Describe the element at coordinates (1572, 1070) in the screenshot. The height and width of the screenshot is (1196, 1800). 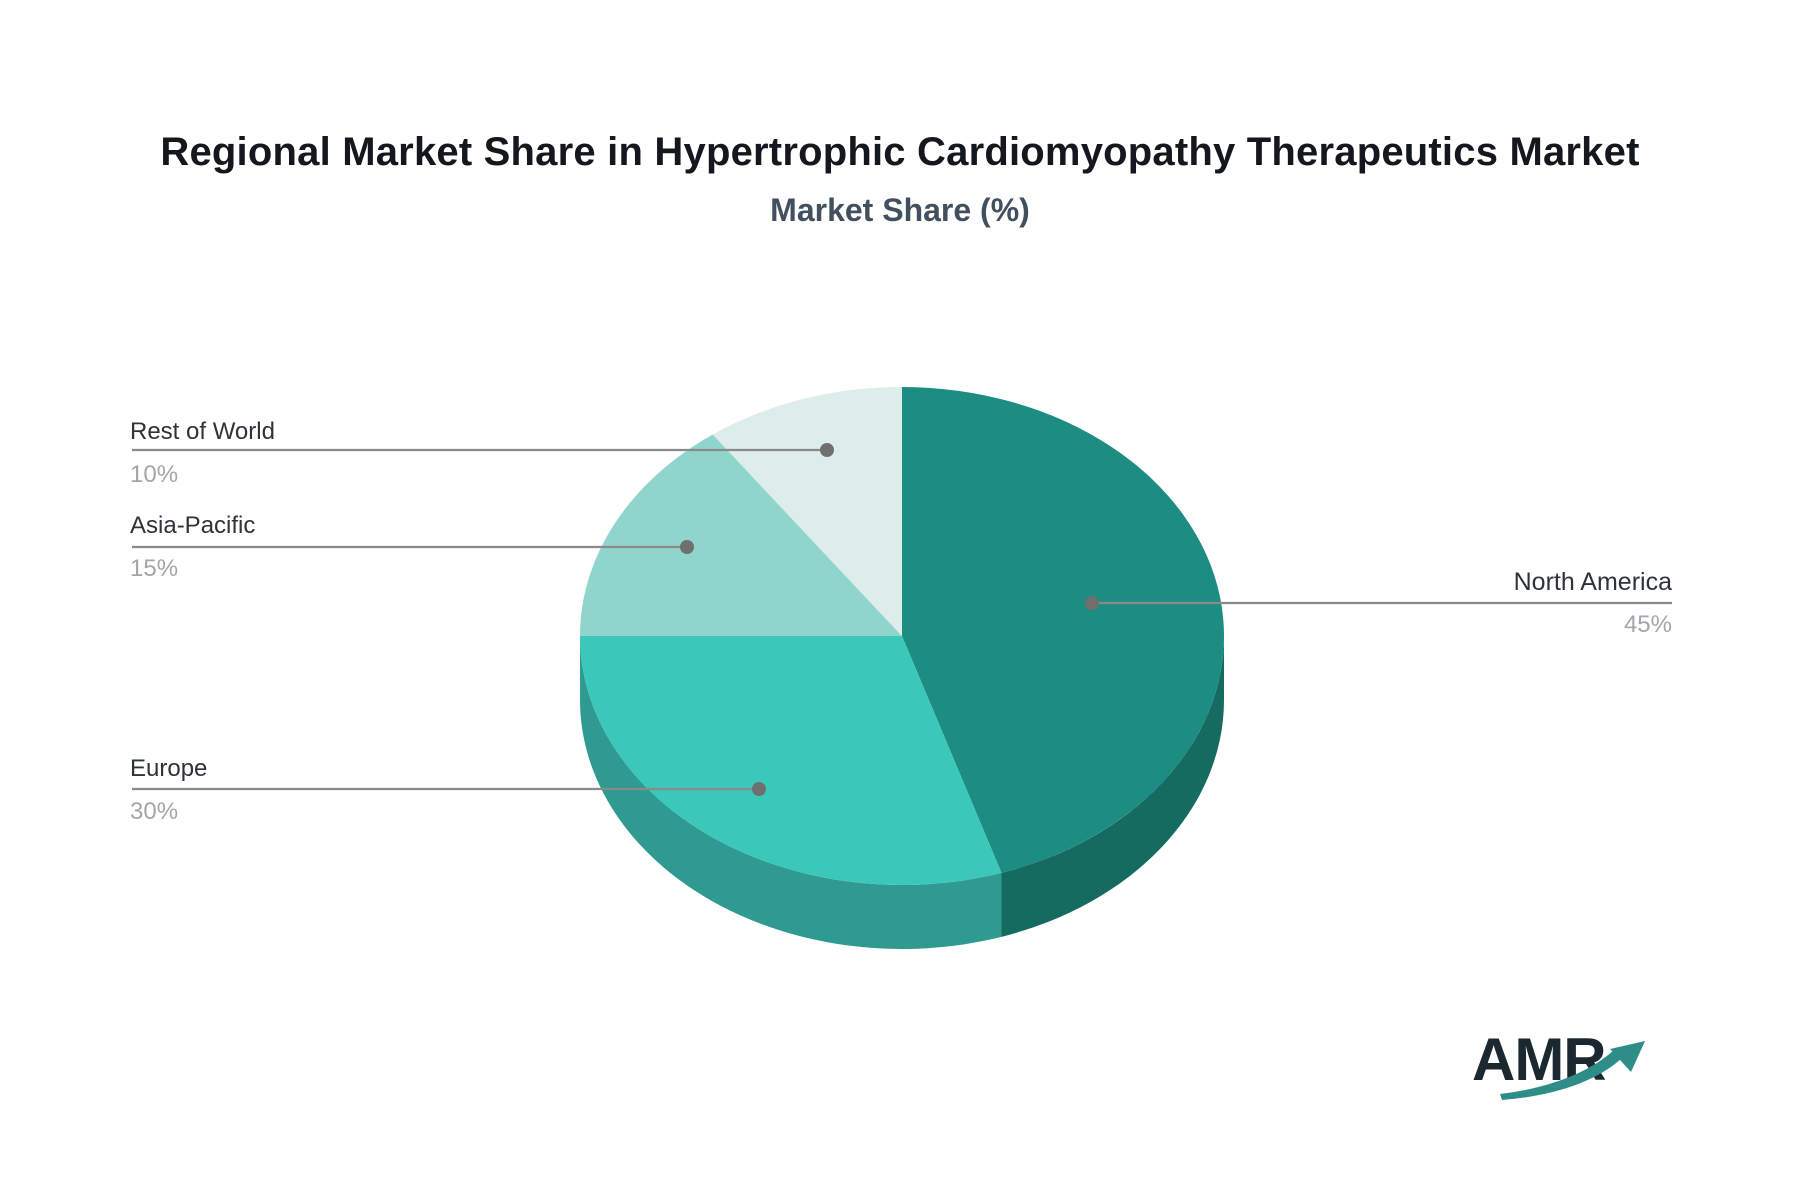
I see `growth-arrow-icon` at that location.